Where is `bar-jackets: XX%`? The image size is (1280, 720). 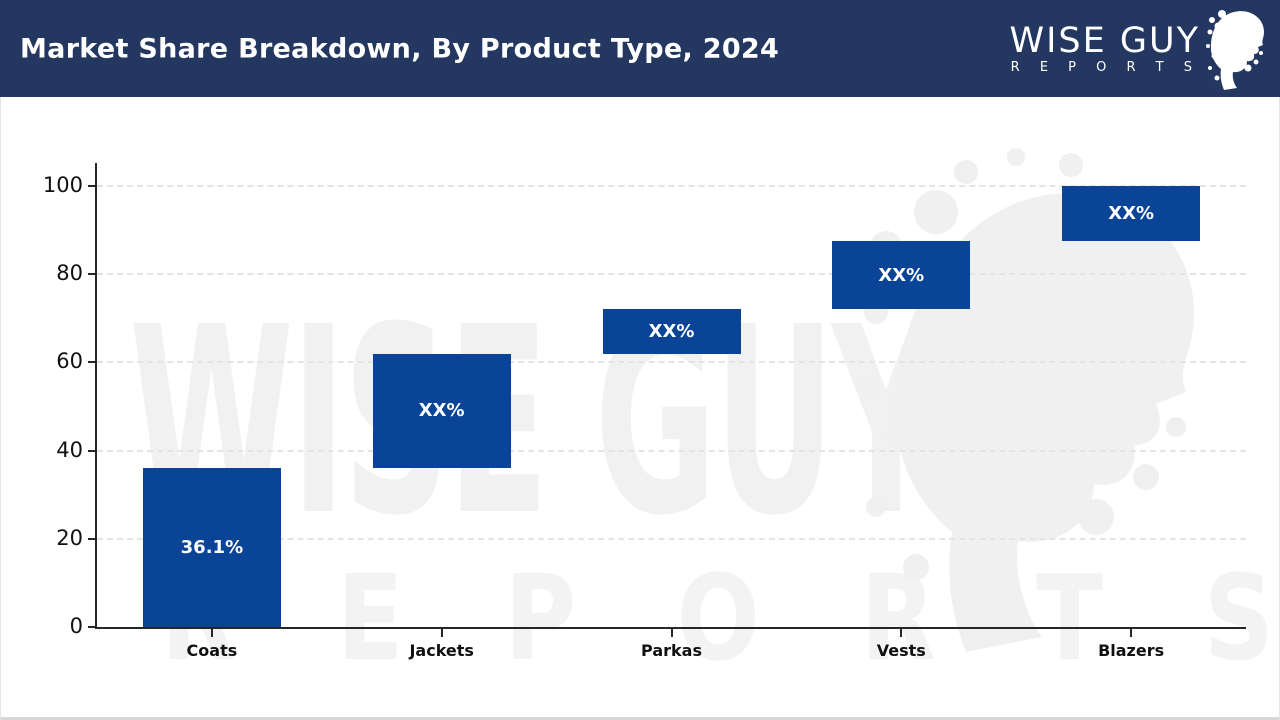 bar-jackets: XX% is located at coordinates (441, 410).